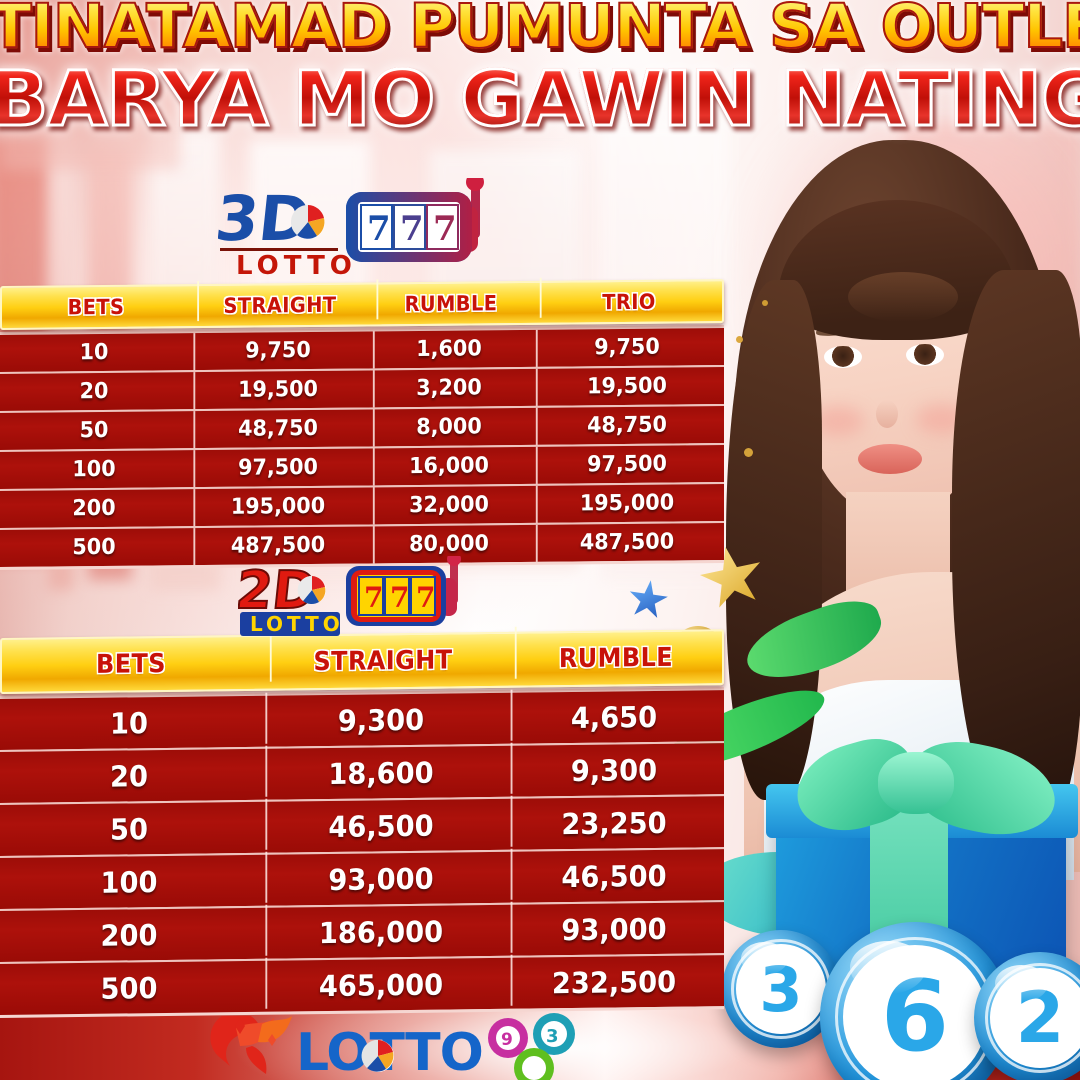  Describe the element at coordinates (614, 770) in the screenshot. I see `cell-rumble: 9,300` at that location.